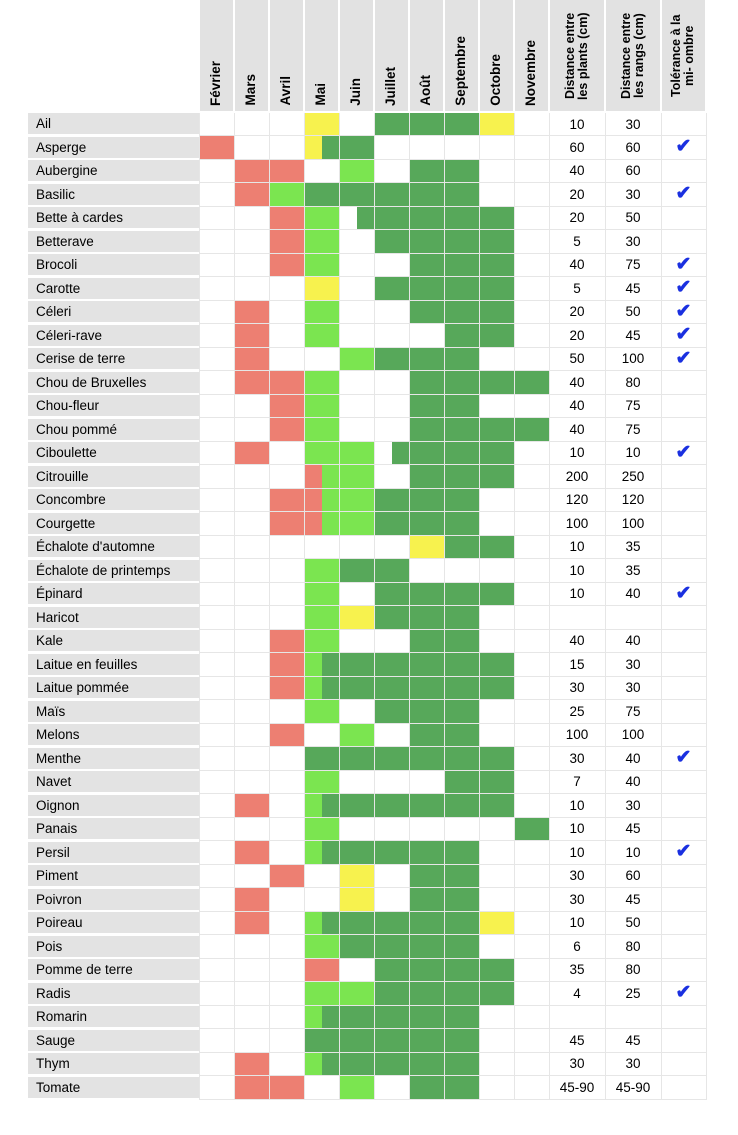 The image size is (738, 1135). What do you see at coordinates (353, 523) in the screenshot?
I see `table-row: Courgette 100 100` at bounding box center [353, 523].